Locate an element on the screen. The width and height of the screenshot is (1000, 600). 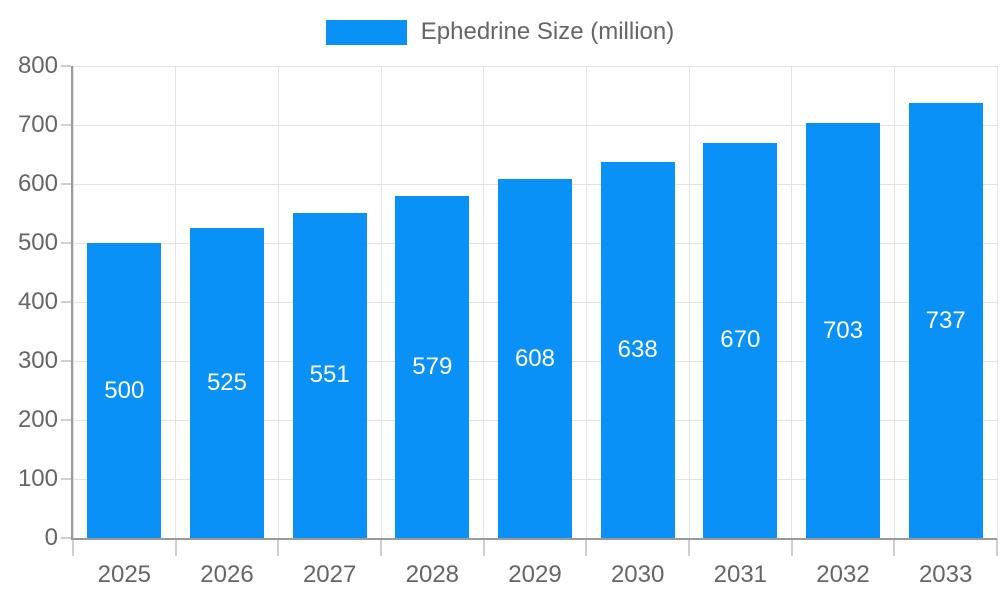
x-tick-label: 2033 is located at coordinates (945, 574).